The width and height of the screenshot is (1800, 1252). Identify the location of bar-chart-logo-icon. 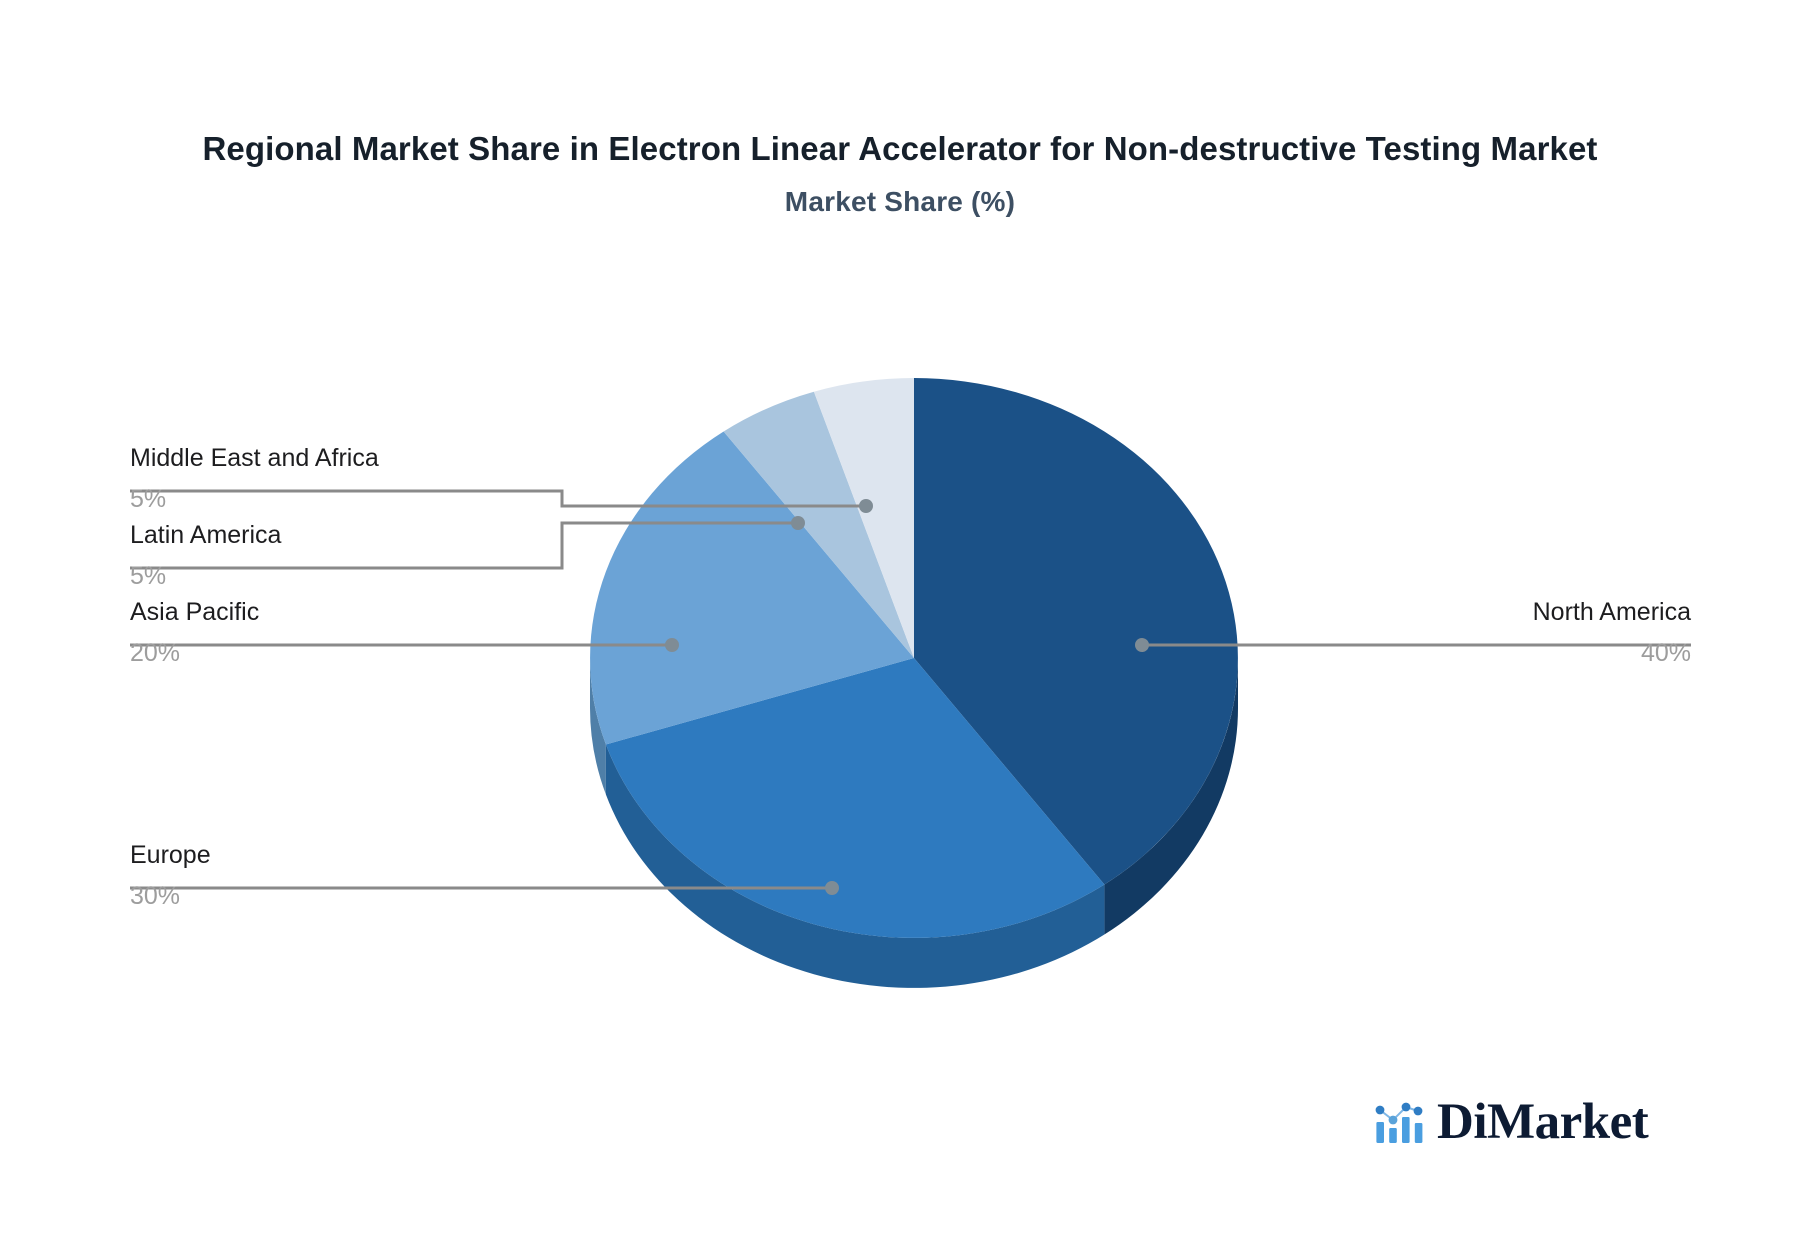
(1399, 1122).